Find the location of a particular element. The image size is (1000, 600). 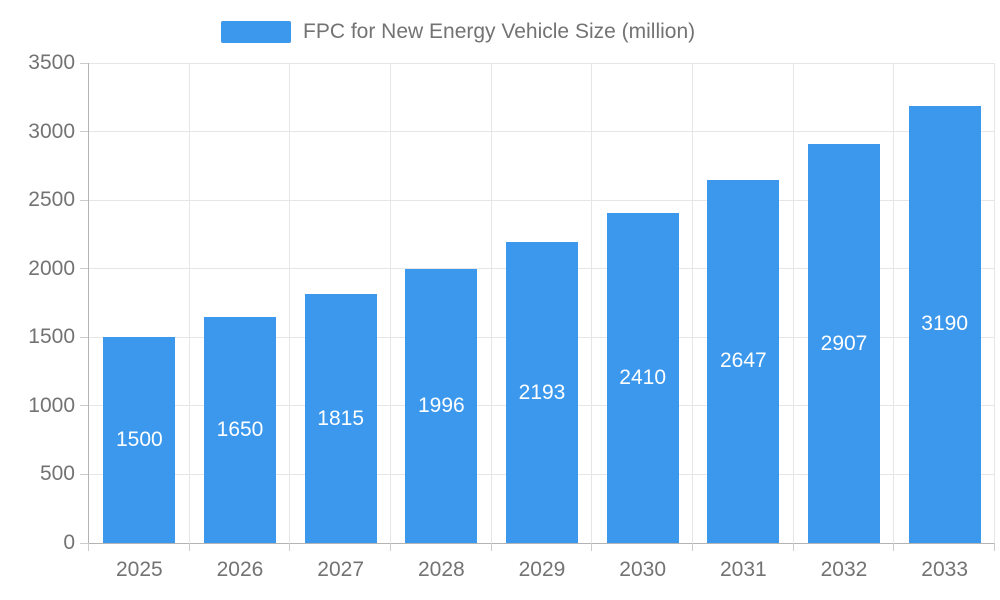

bar-value-label: 2647 is located at coordinates (743, 361).